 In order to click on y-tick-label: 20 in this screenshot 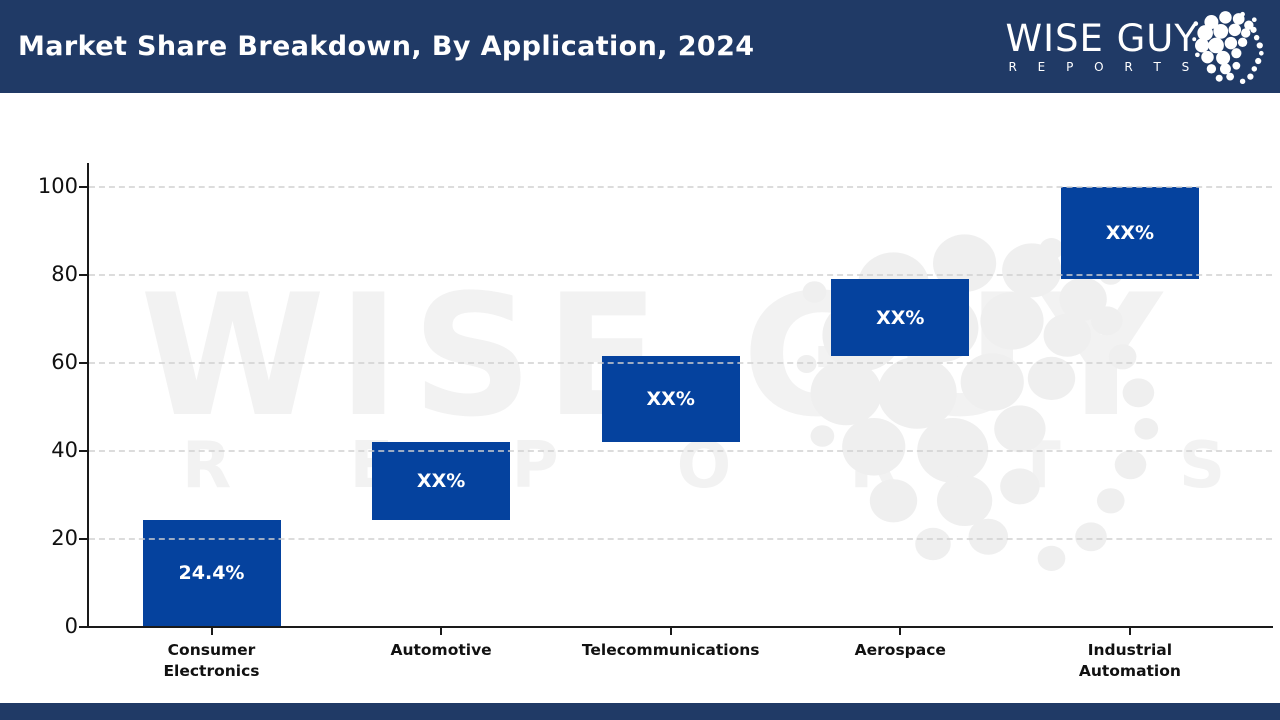, I will do `click(64, 538)`.